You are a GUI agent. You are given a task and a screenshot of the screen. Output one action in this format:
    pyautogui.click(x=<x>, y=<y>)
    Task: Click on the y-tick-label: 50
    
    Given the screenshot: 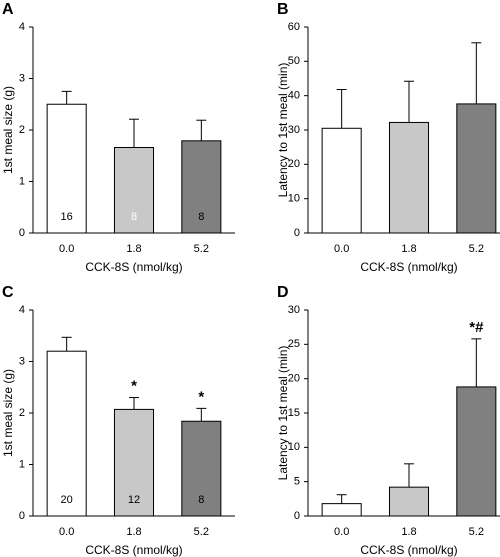 What is the action you would take?
    pyautogui.click(x=294, y=61)
    